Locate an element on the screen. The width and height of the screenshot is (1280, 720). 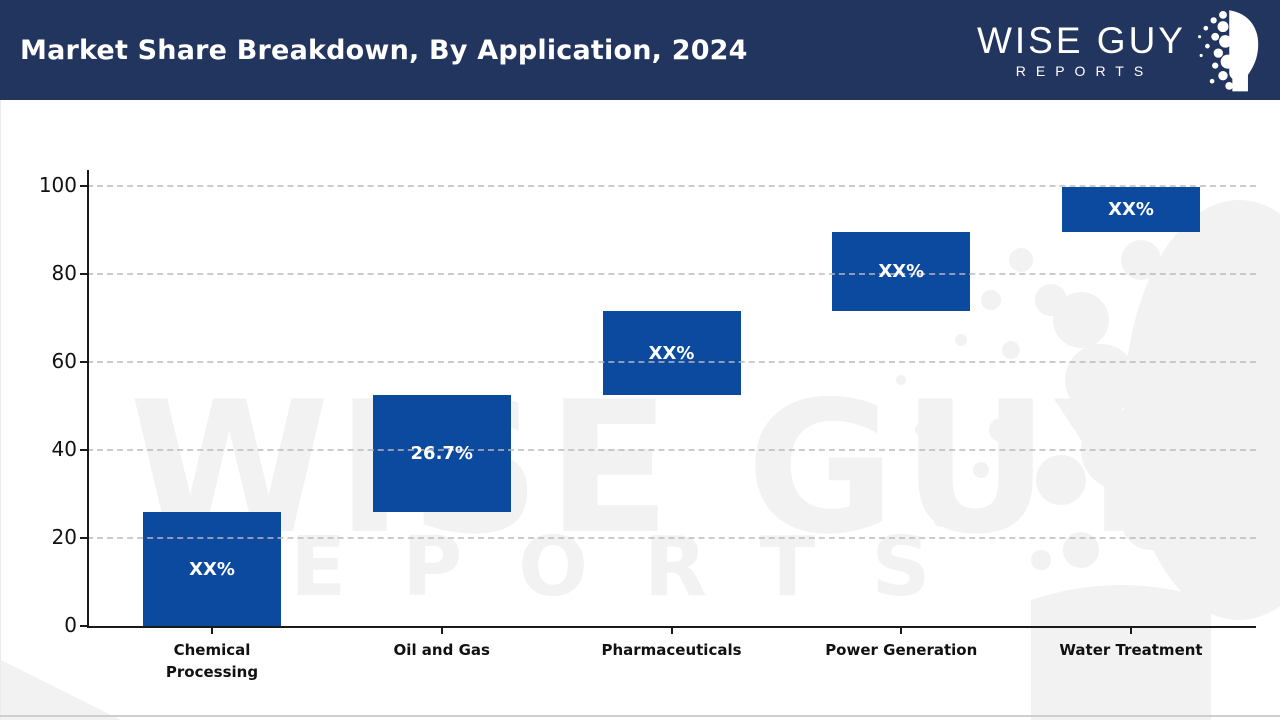
brand-subtitle: REPORTS is located at coordinates (1084, 70).